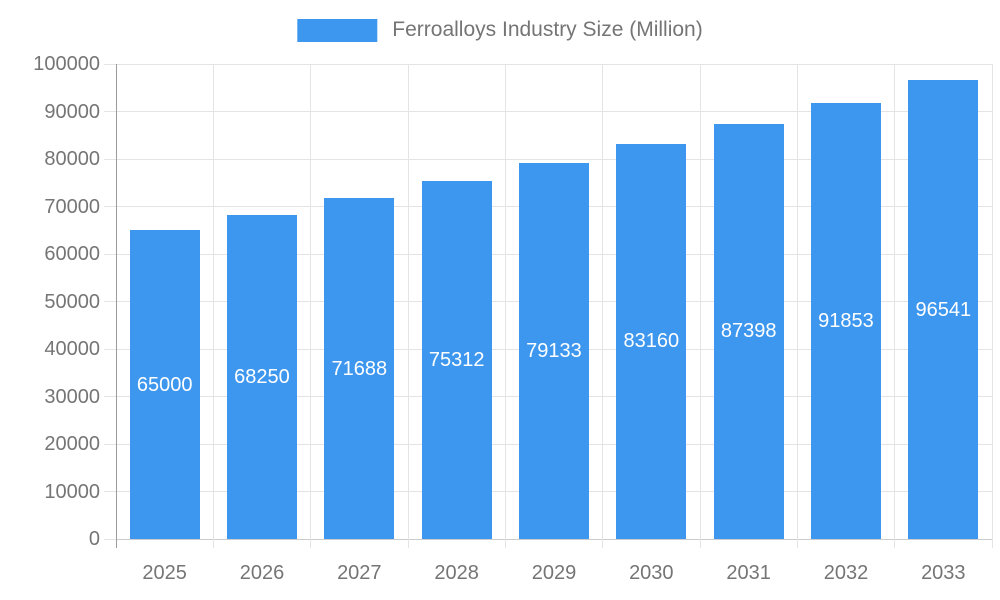 This screenshot has width=1000, height=600. Describe the element at coordinates (846, 573) in the screenshot. I see `x-axis-tick-label: 2032` at that location.